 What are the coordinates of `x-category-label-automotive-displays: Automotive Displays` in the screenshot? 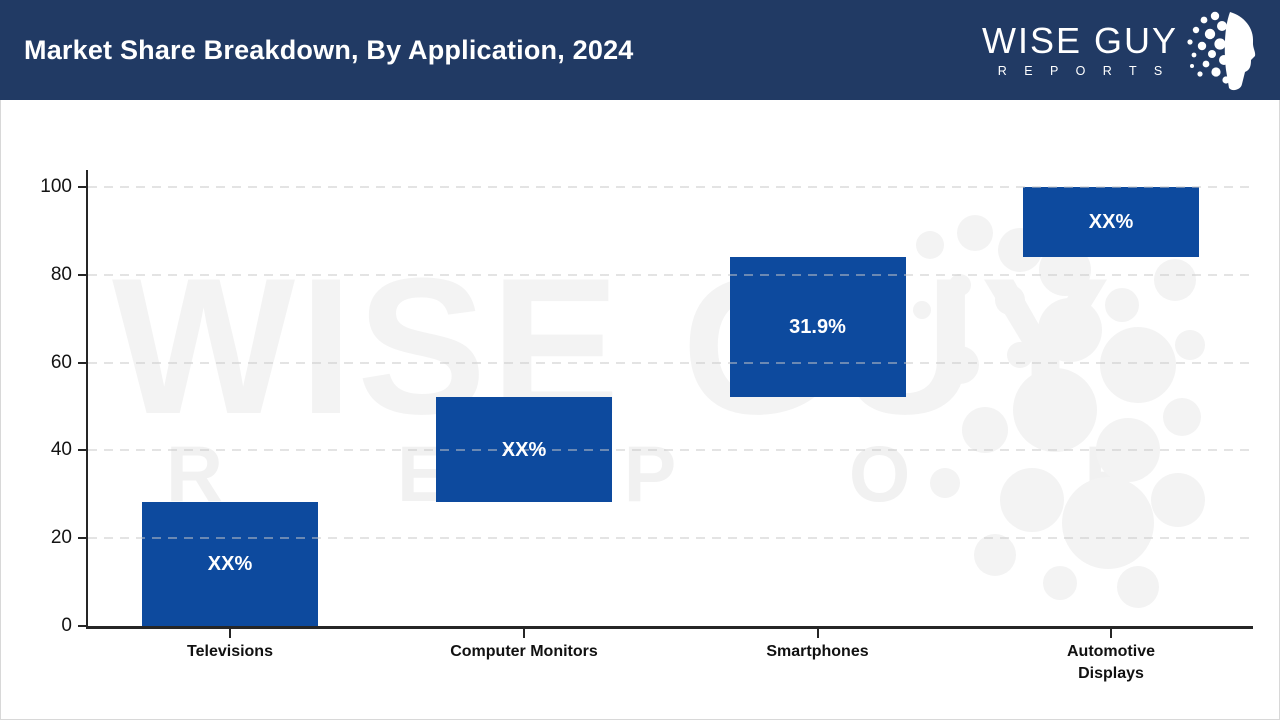 It's located at (1111, 662).